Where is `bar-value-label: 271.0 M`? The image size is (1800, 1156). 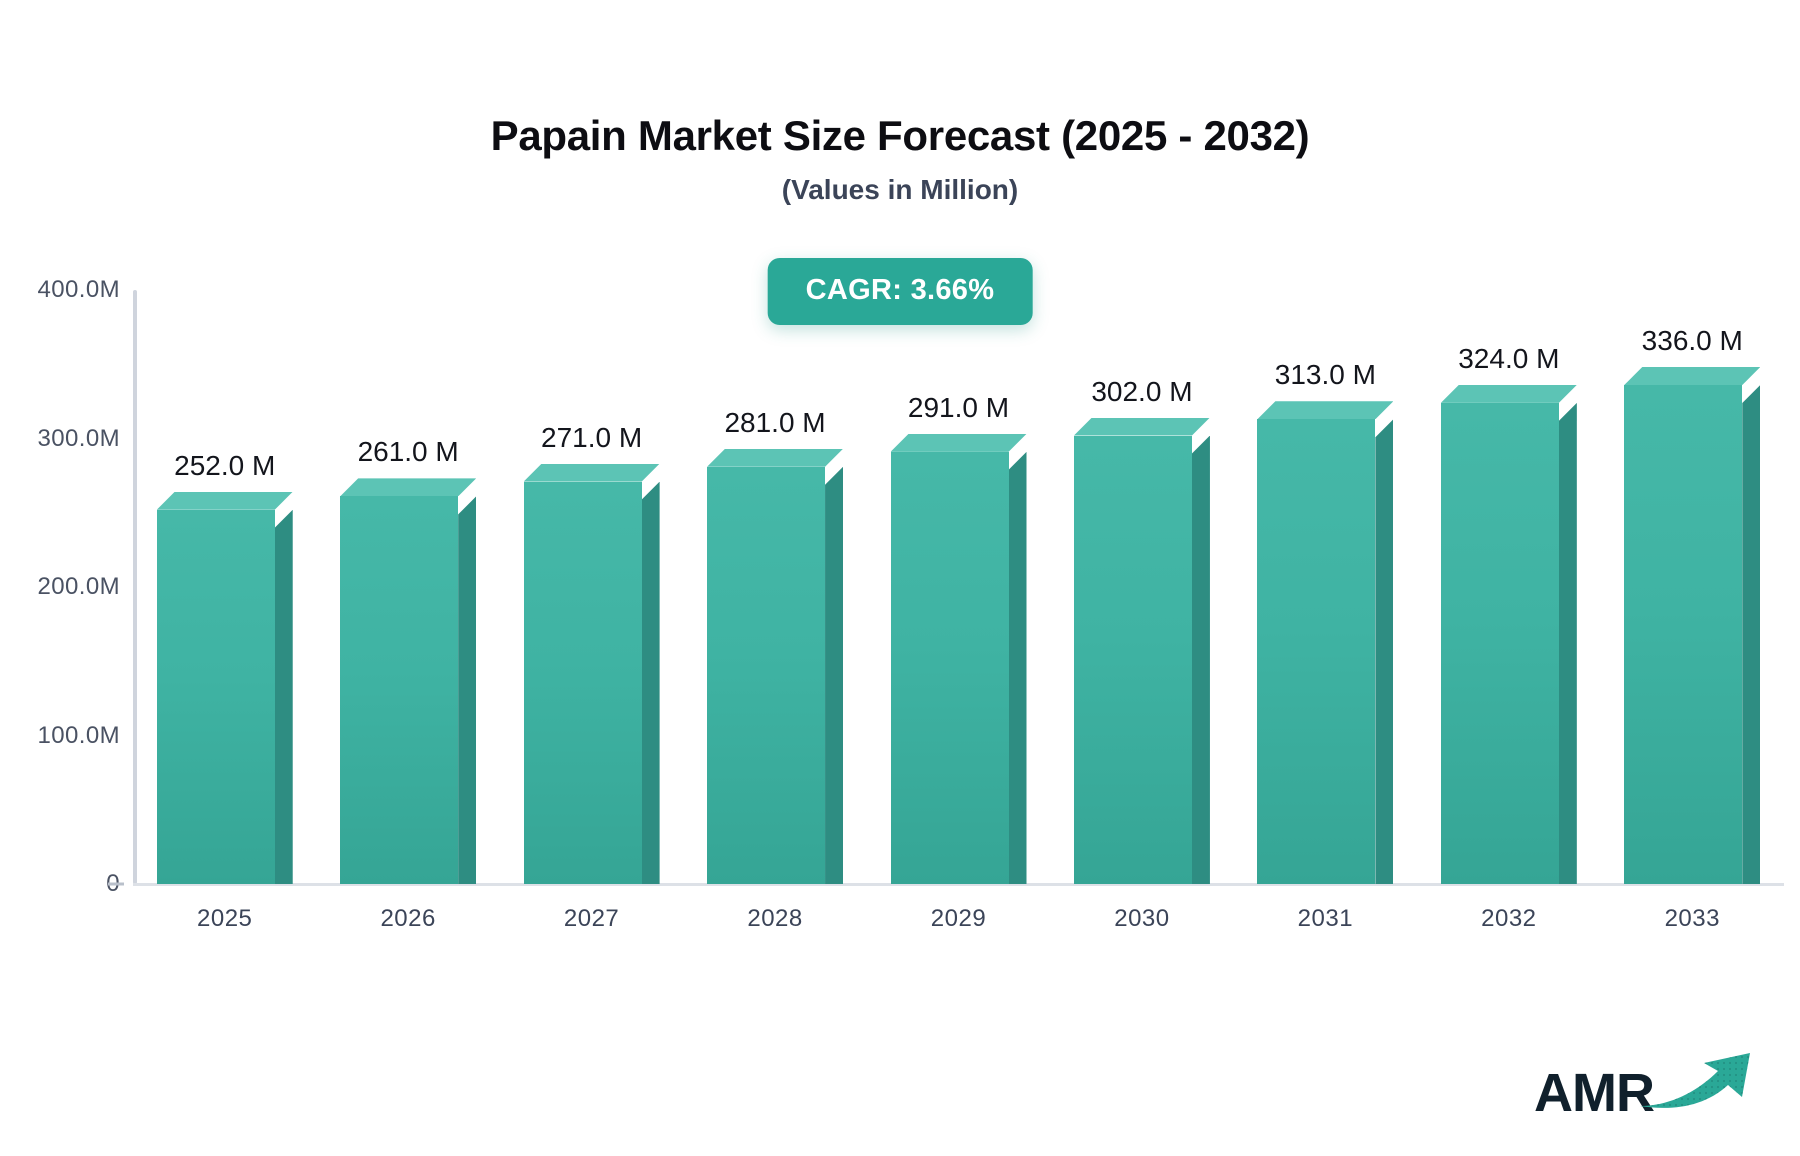 bar-value-label: 271.0 M is located at coordinates (592, 437).